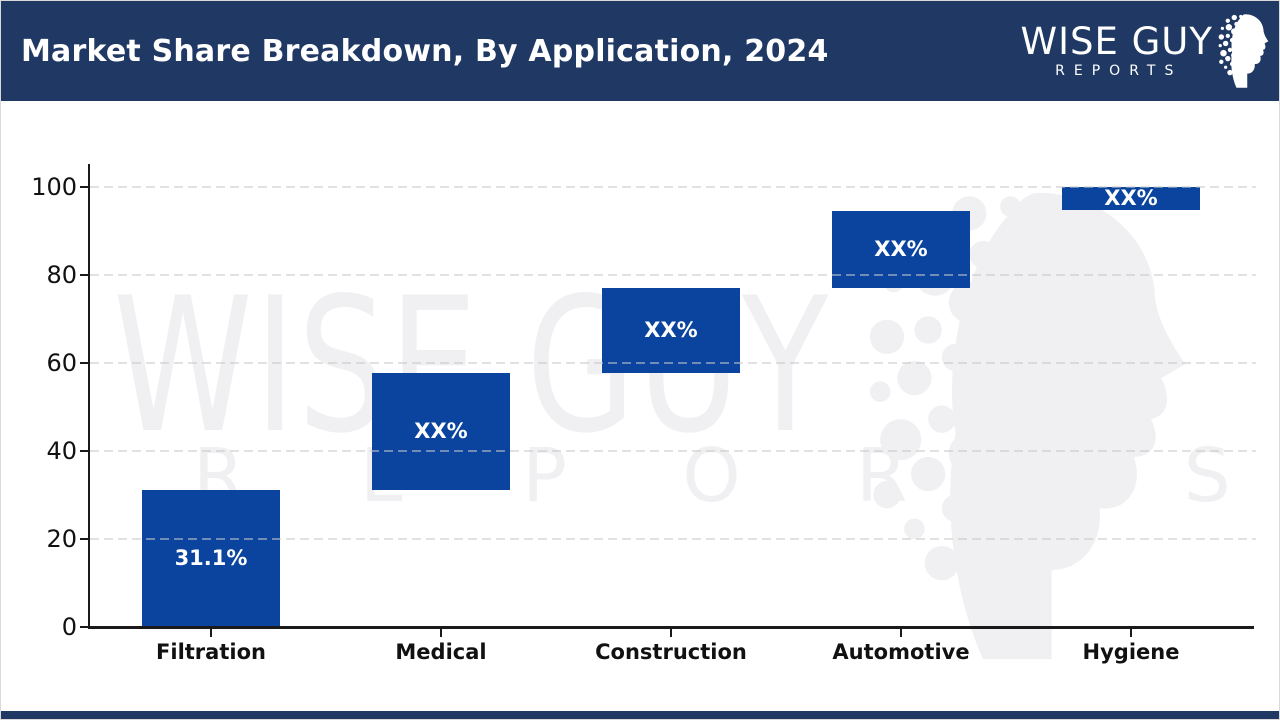  I want to click on y-tick-label: 100, so click(54, 187).